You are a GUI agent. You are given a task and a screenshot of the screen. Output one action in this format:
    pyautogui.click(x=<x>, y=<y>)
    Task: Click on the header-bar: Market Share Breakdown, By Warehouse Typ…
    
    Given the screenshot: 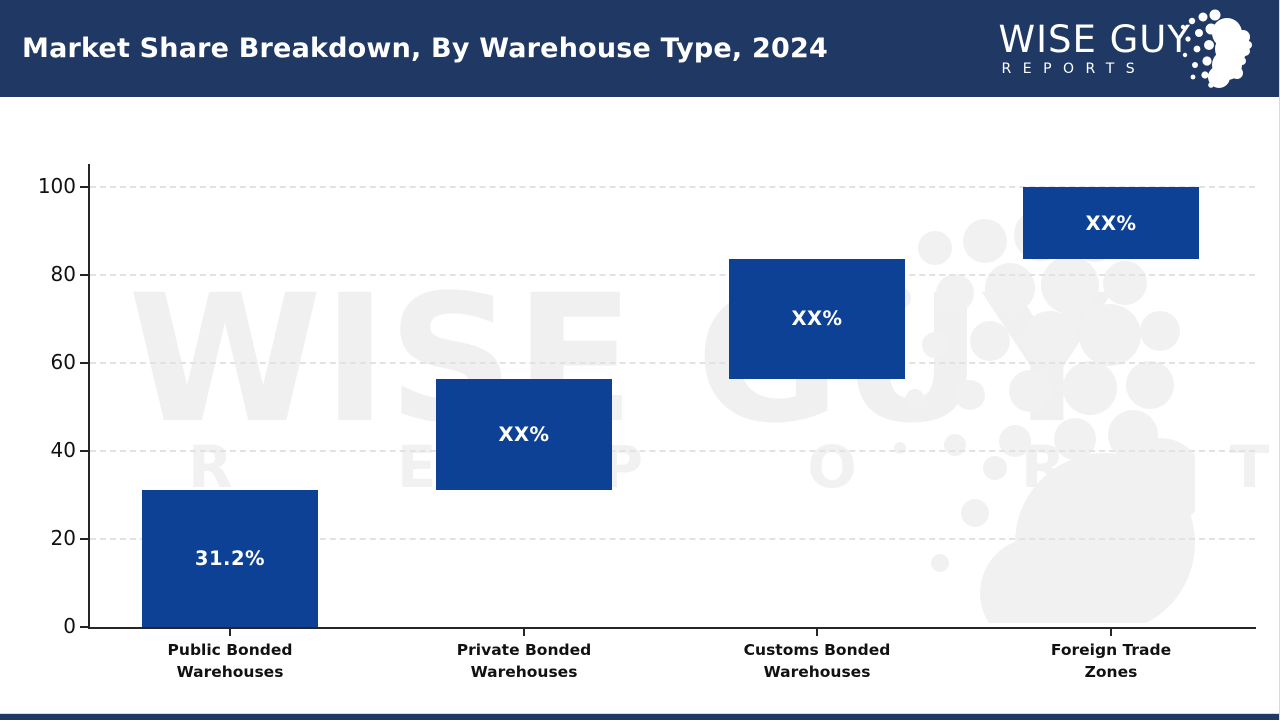 What is the action you would take?
    pyautogui.click(x=639, y=48)
    